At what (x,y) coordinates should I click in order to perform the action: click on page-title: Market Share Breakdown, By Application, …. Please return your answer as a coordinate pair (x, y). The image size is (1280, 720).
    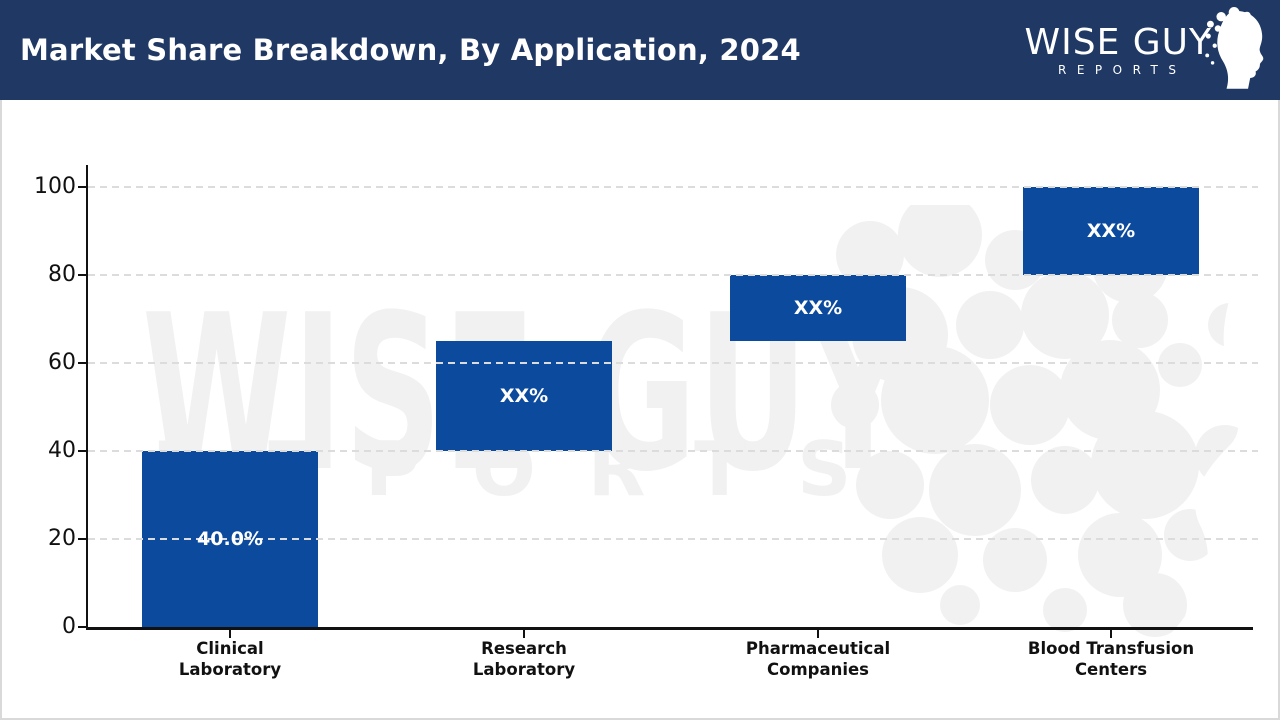
    Looking at the image, I should click on (410, 50).